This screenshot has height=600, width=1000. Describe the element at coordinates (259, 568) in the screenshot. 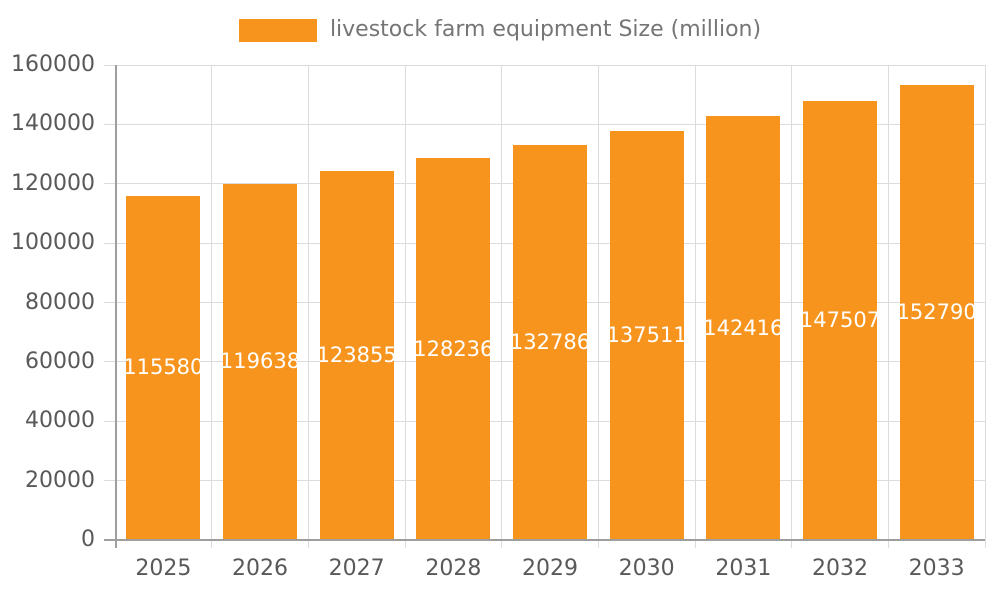

I see `x-axis-tick-label: 2026` at that location.